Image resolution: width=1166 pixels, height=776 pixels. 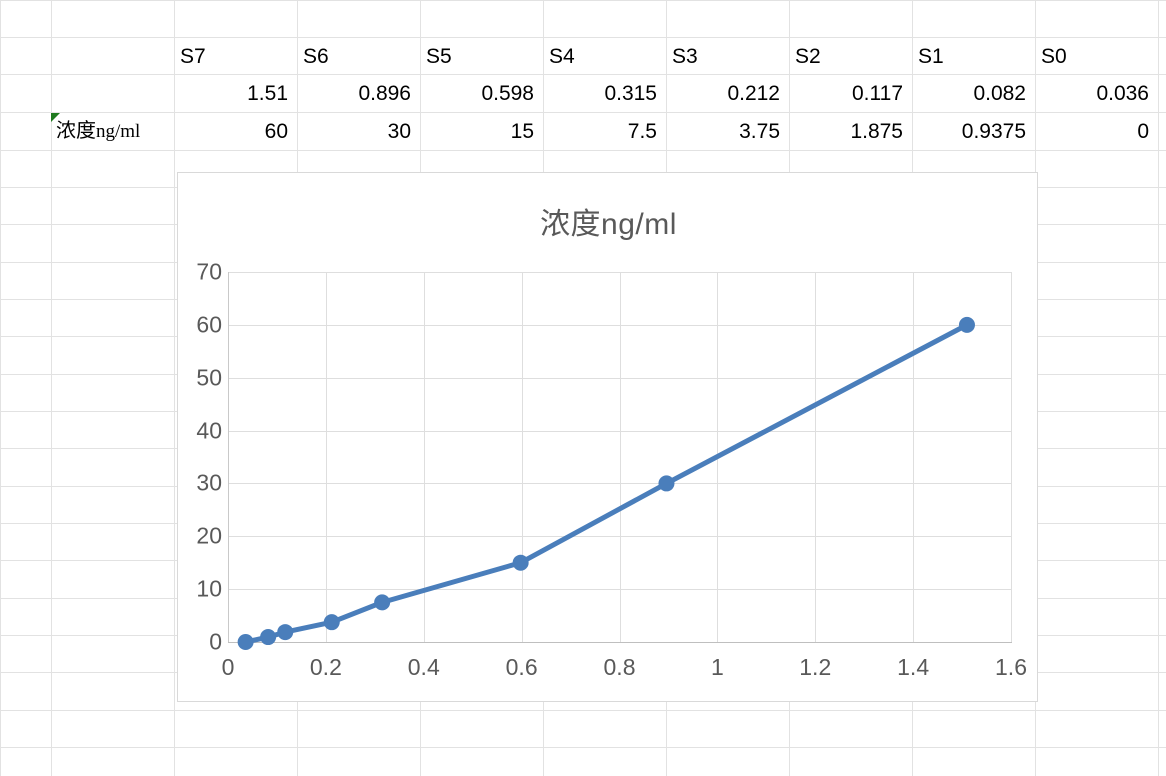 I want to click on x-tick-label: 0.8, so click(x=619, y=667).